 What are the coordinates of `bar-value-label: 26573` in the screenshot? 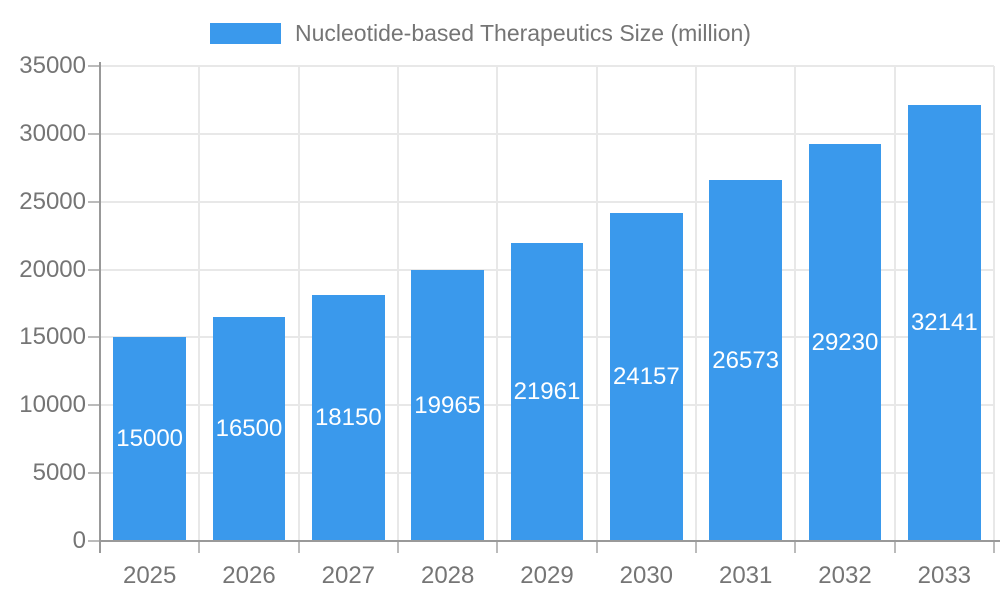 It's located at (746, 360).